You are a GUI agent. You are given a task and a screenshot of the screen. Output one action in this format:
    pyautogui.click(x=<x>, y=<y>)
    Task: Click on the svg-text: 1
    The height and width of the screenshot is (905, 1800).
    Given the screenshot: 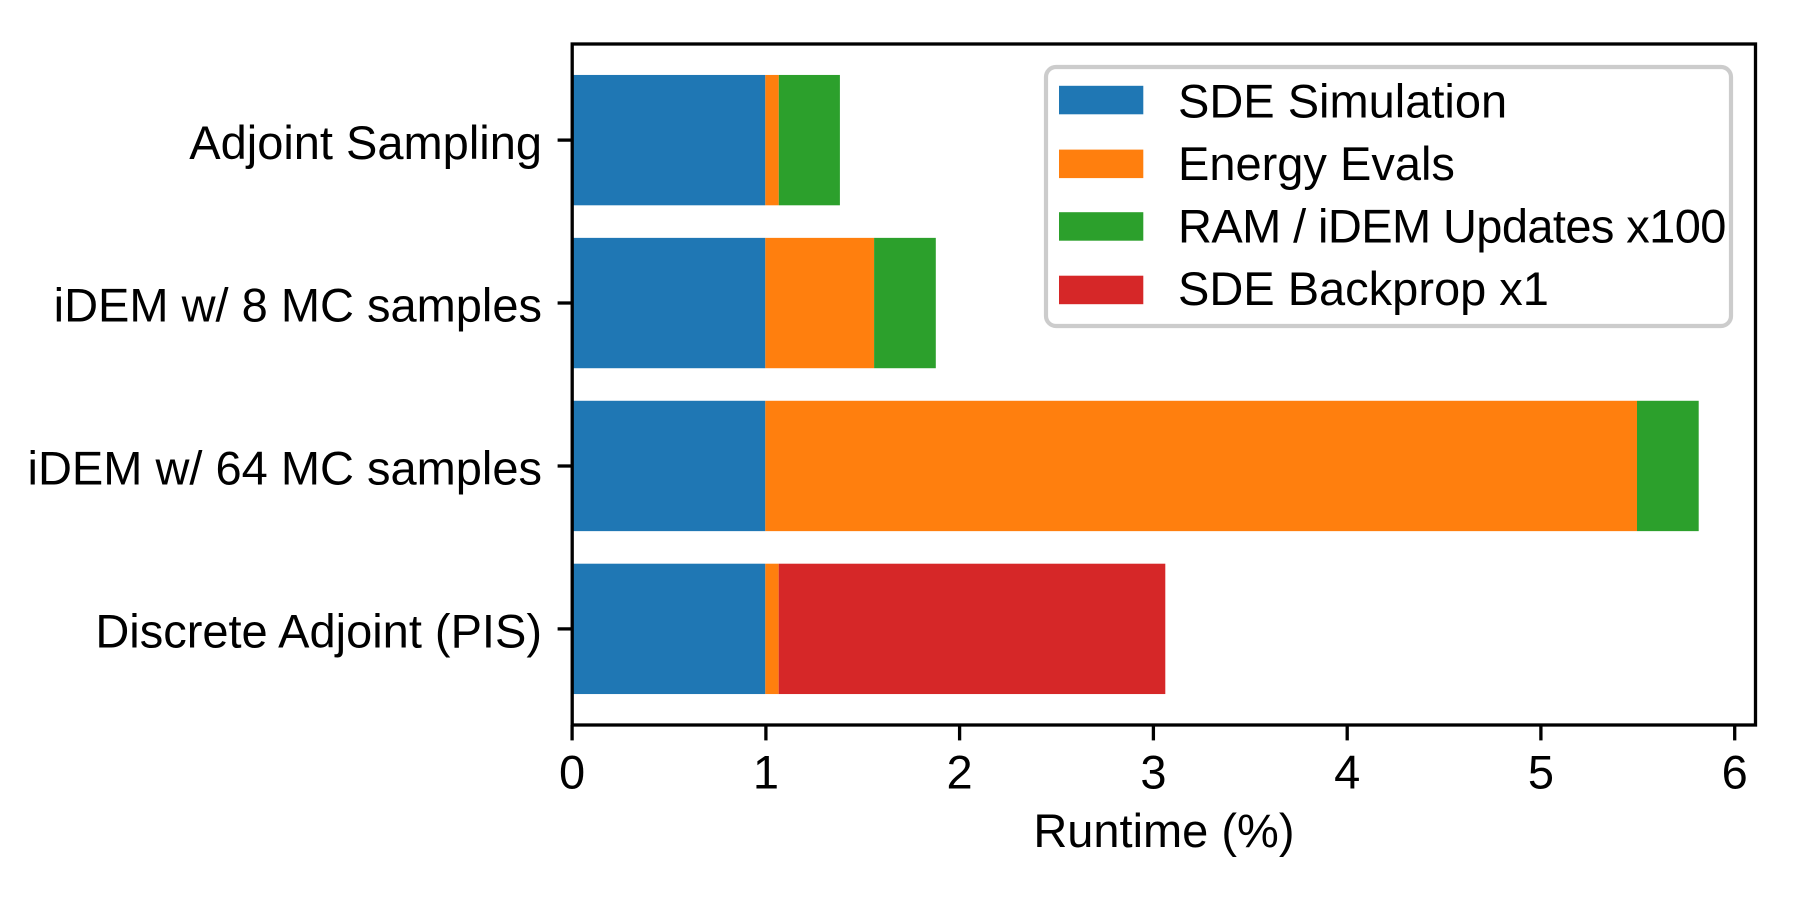 What is the action you would take?
    pyautogui.click(x=766, y=772)
    